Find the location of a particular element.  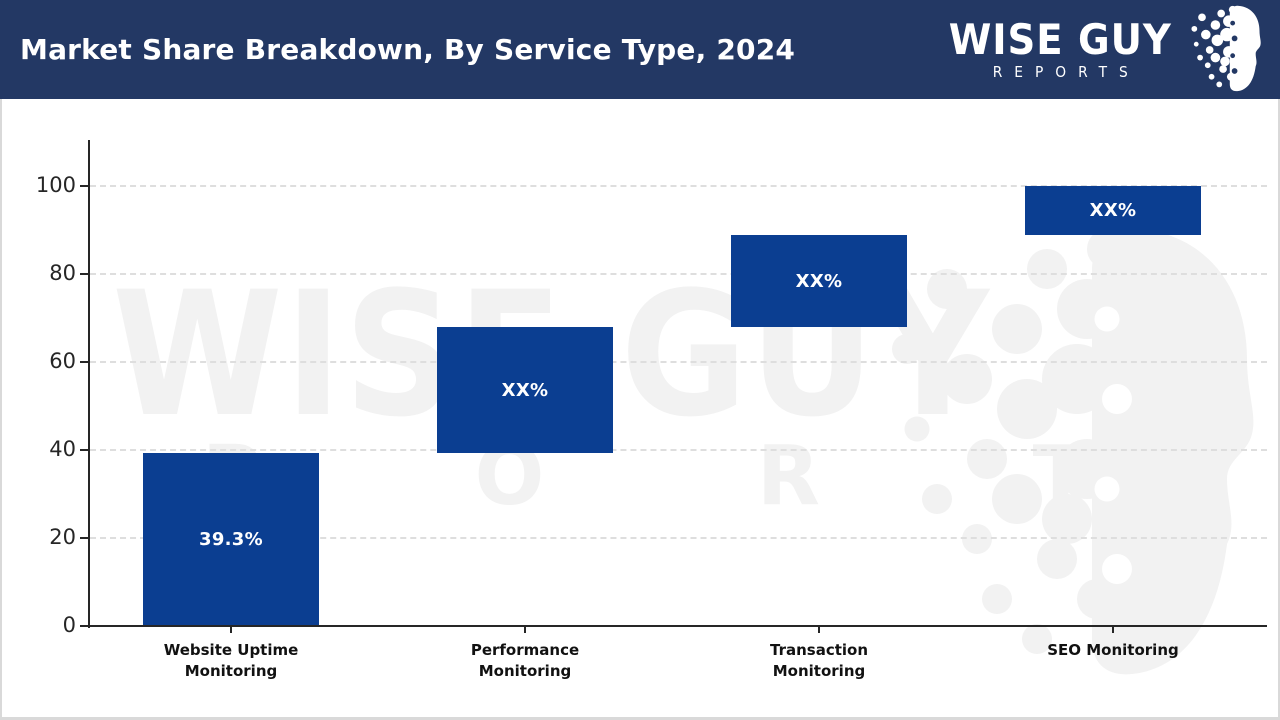

y-axis-spine is located at coordinates (89, 384).